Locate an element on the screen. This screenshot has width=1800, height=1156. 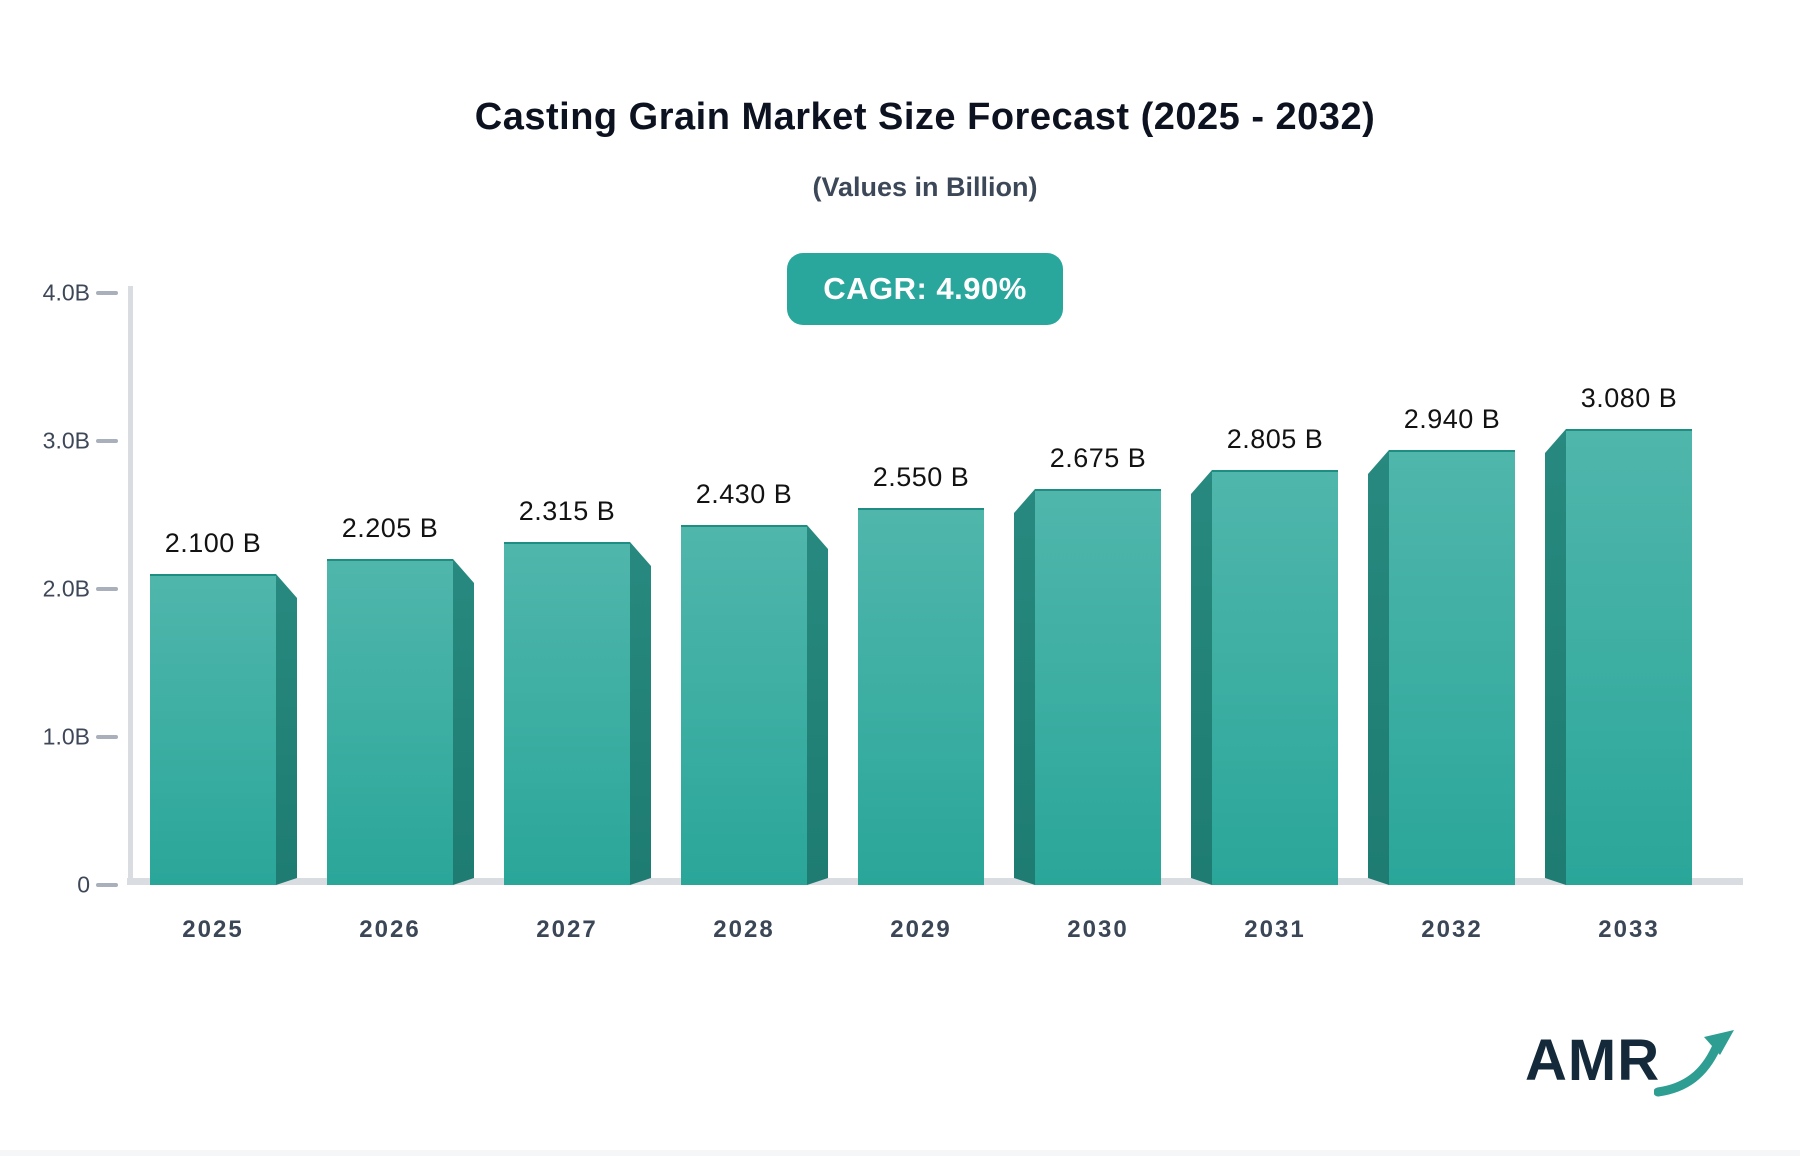
cagr-badge: CAGR: 4.90% is located at coordinates (925, 289).